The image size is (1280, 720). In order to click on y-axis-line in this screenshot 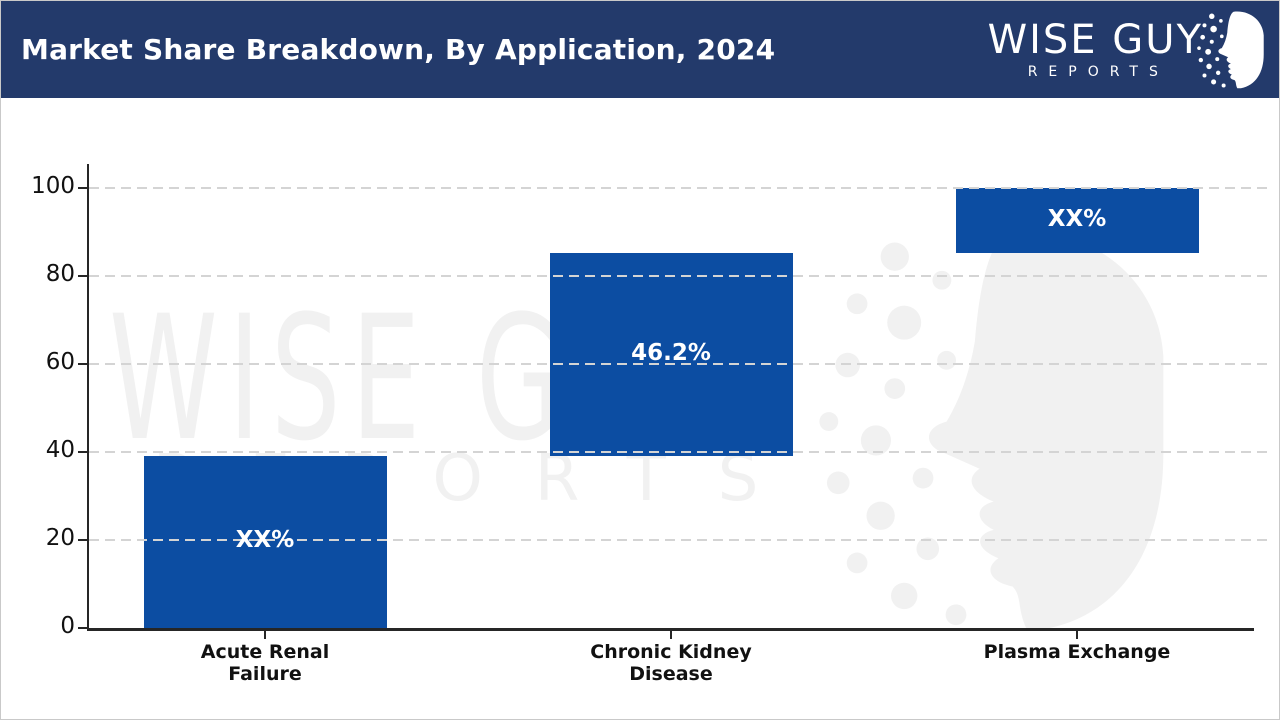, I will do `click(88, 397)`.